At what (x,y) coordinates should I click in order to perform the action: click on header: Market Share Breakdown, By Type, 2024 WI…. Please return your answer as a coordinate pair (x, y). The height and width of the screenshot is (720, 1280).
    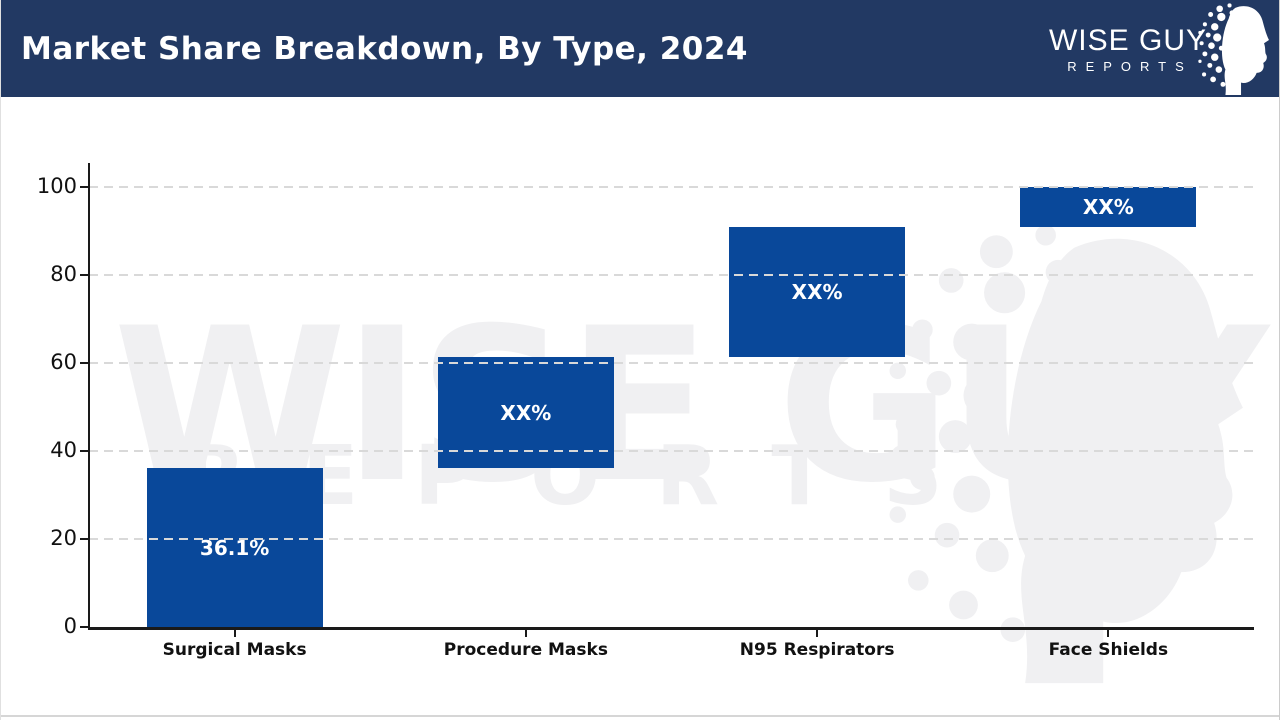
    Looking at the image, I should click on (640, 48).